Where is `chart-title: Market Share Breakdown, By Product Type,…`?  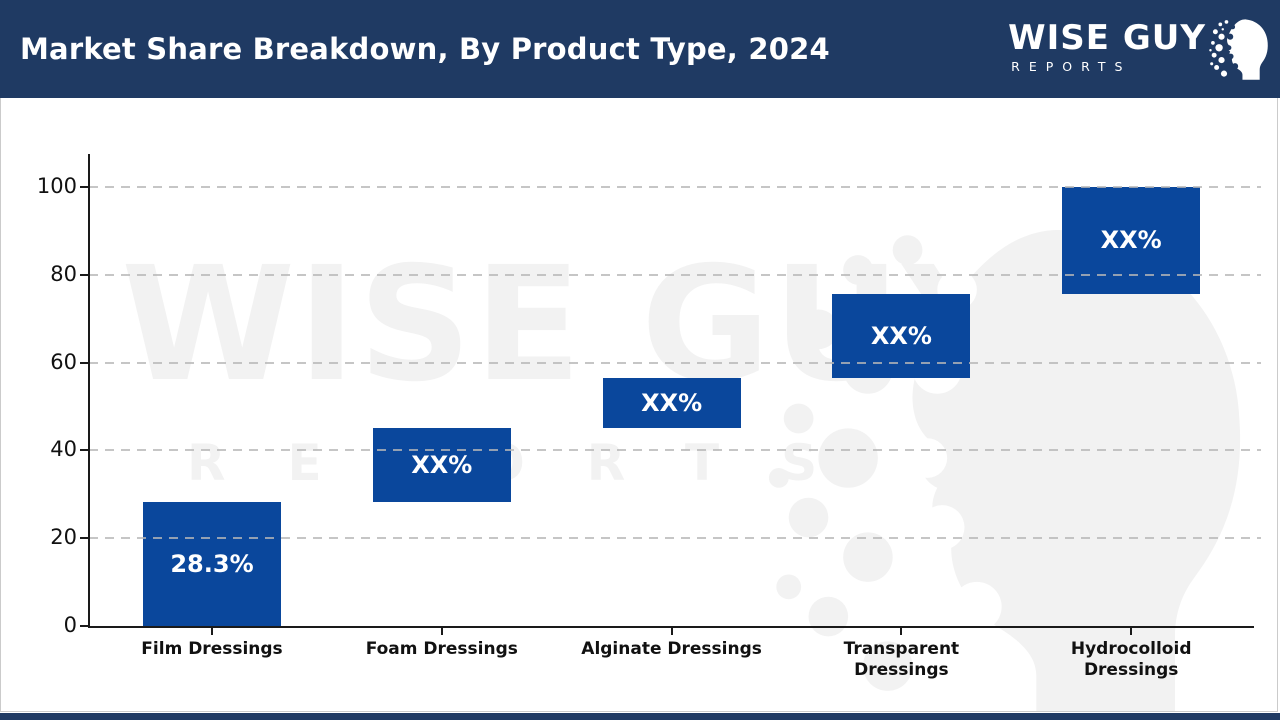
chart-title: Market Share Breakdown, By Product Type,… is located at coordinates (425, 49).